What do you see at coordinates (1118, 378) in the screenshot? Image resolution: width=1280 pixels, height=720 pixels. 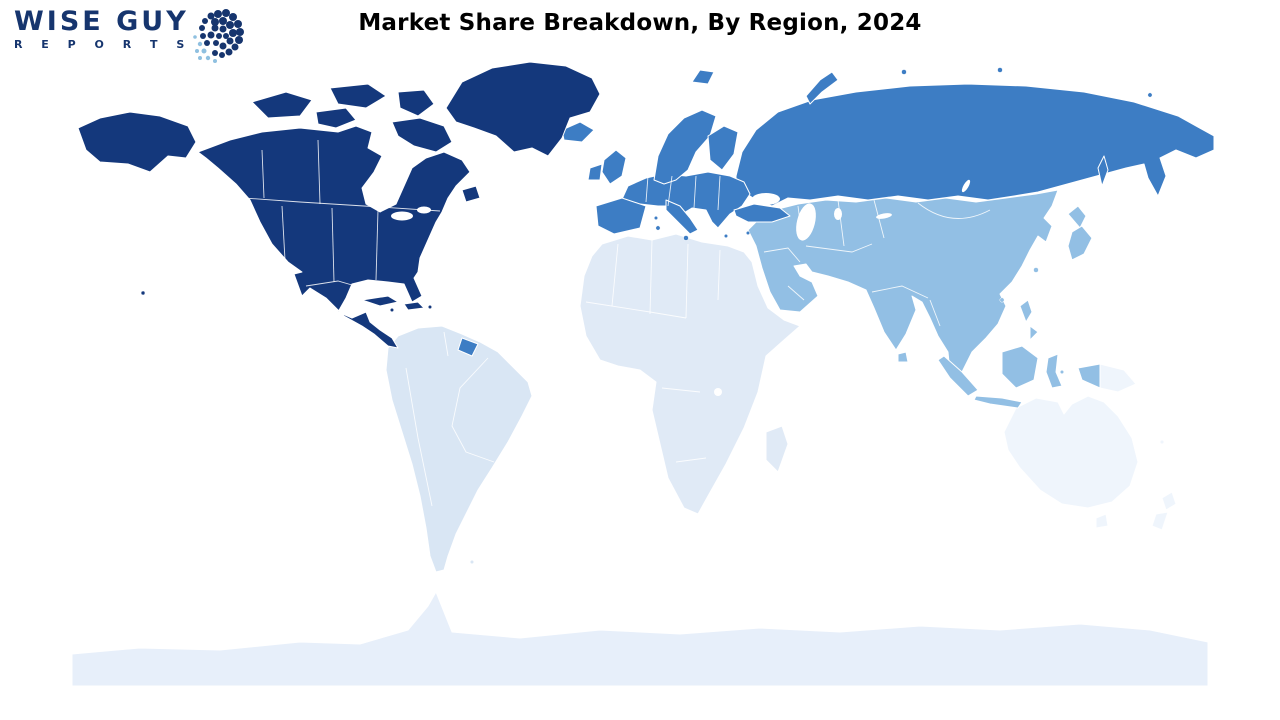 I see `new-guinea-east` at bounding box center [1118, 378].